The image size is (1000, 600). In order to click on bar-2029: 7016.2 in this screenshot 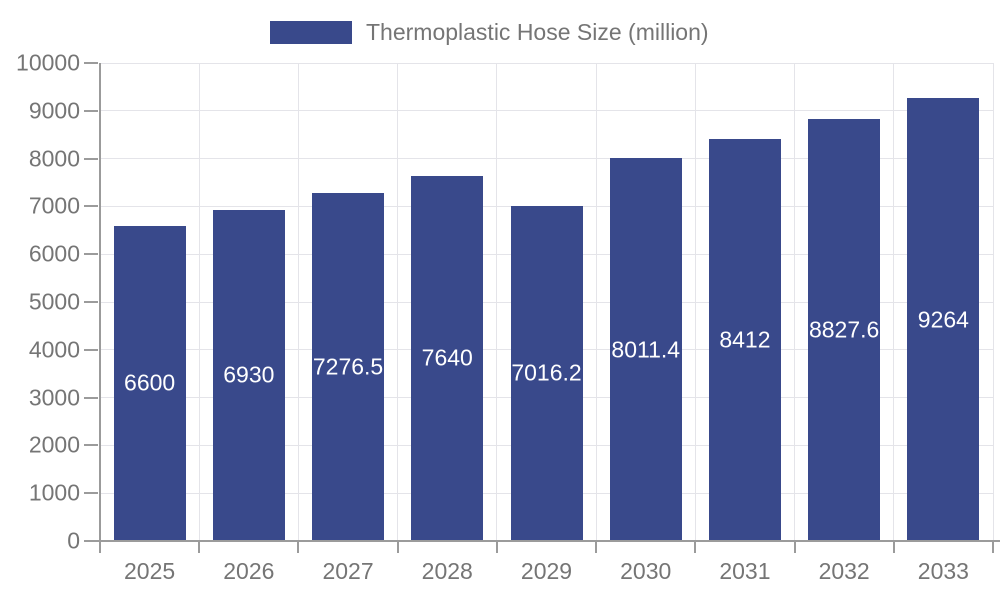, I will do `click(546, 373)`.